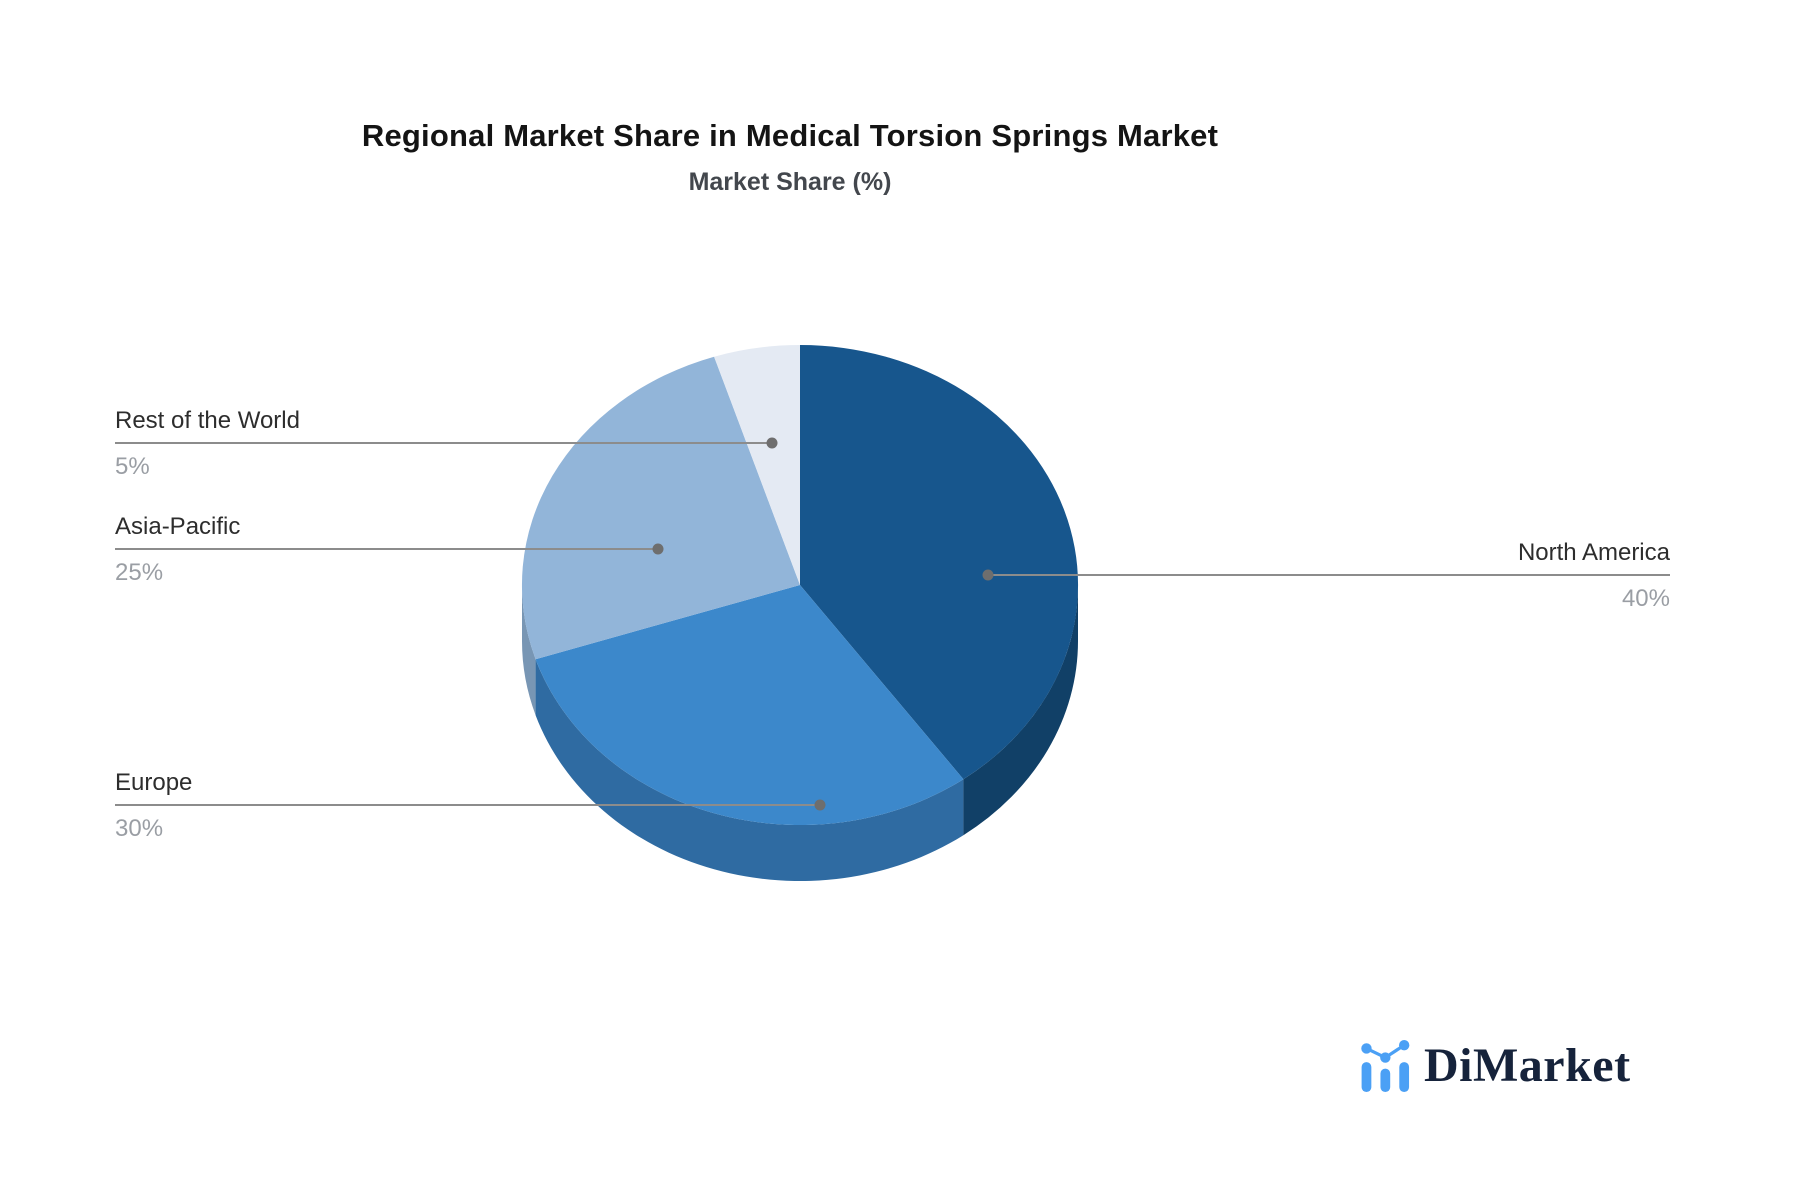  Describe the element at coordinates (139, 828) in the screenshot. I see `pct-europe: 30%` at that location.